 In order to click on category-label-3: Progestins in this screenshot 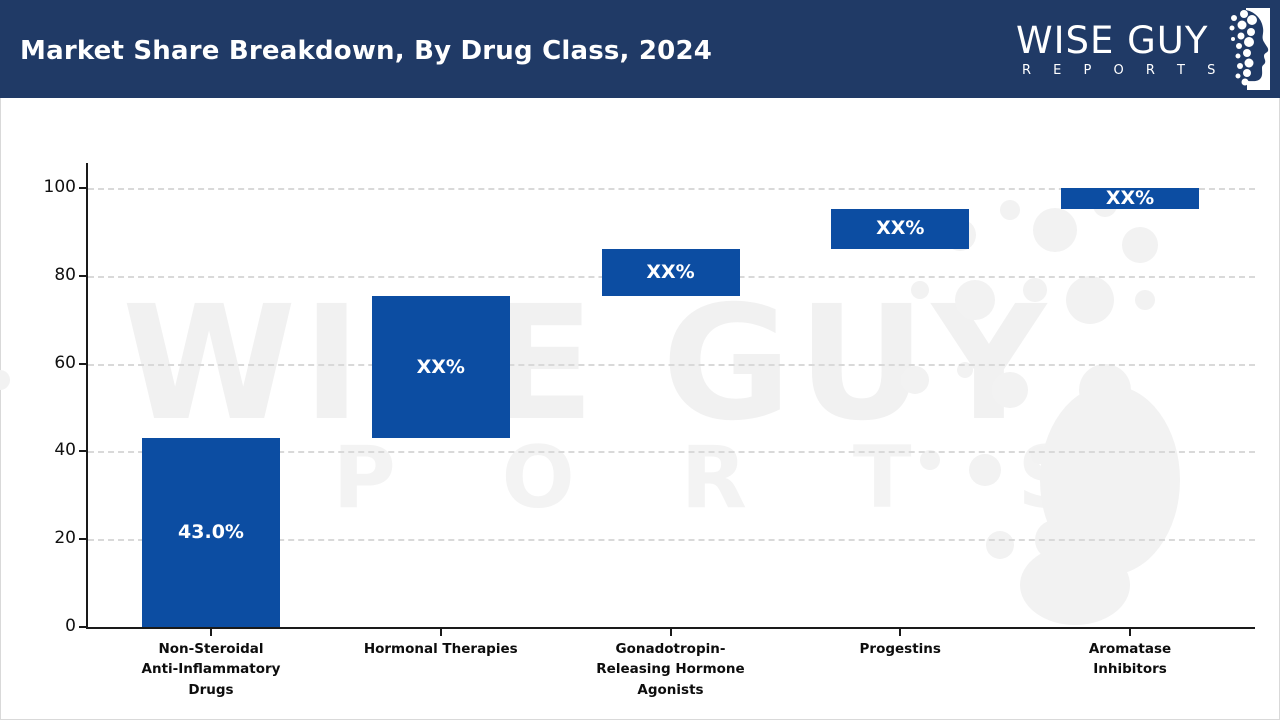, I will do `click(900, 649)`.